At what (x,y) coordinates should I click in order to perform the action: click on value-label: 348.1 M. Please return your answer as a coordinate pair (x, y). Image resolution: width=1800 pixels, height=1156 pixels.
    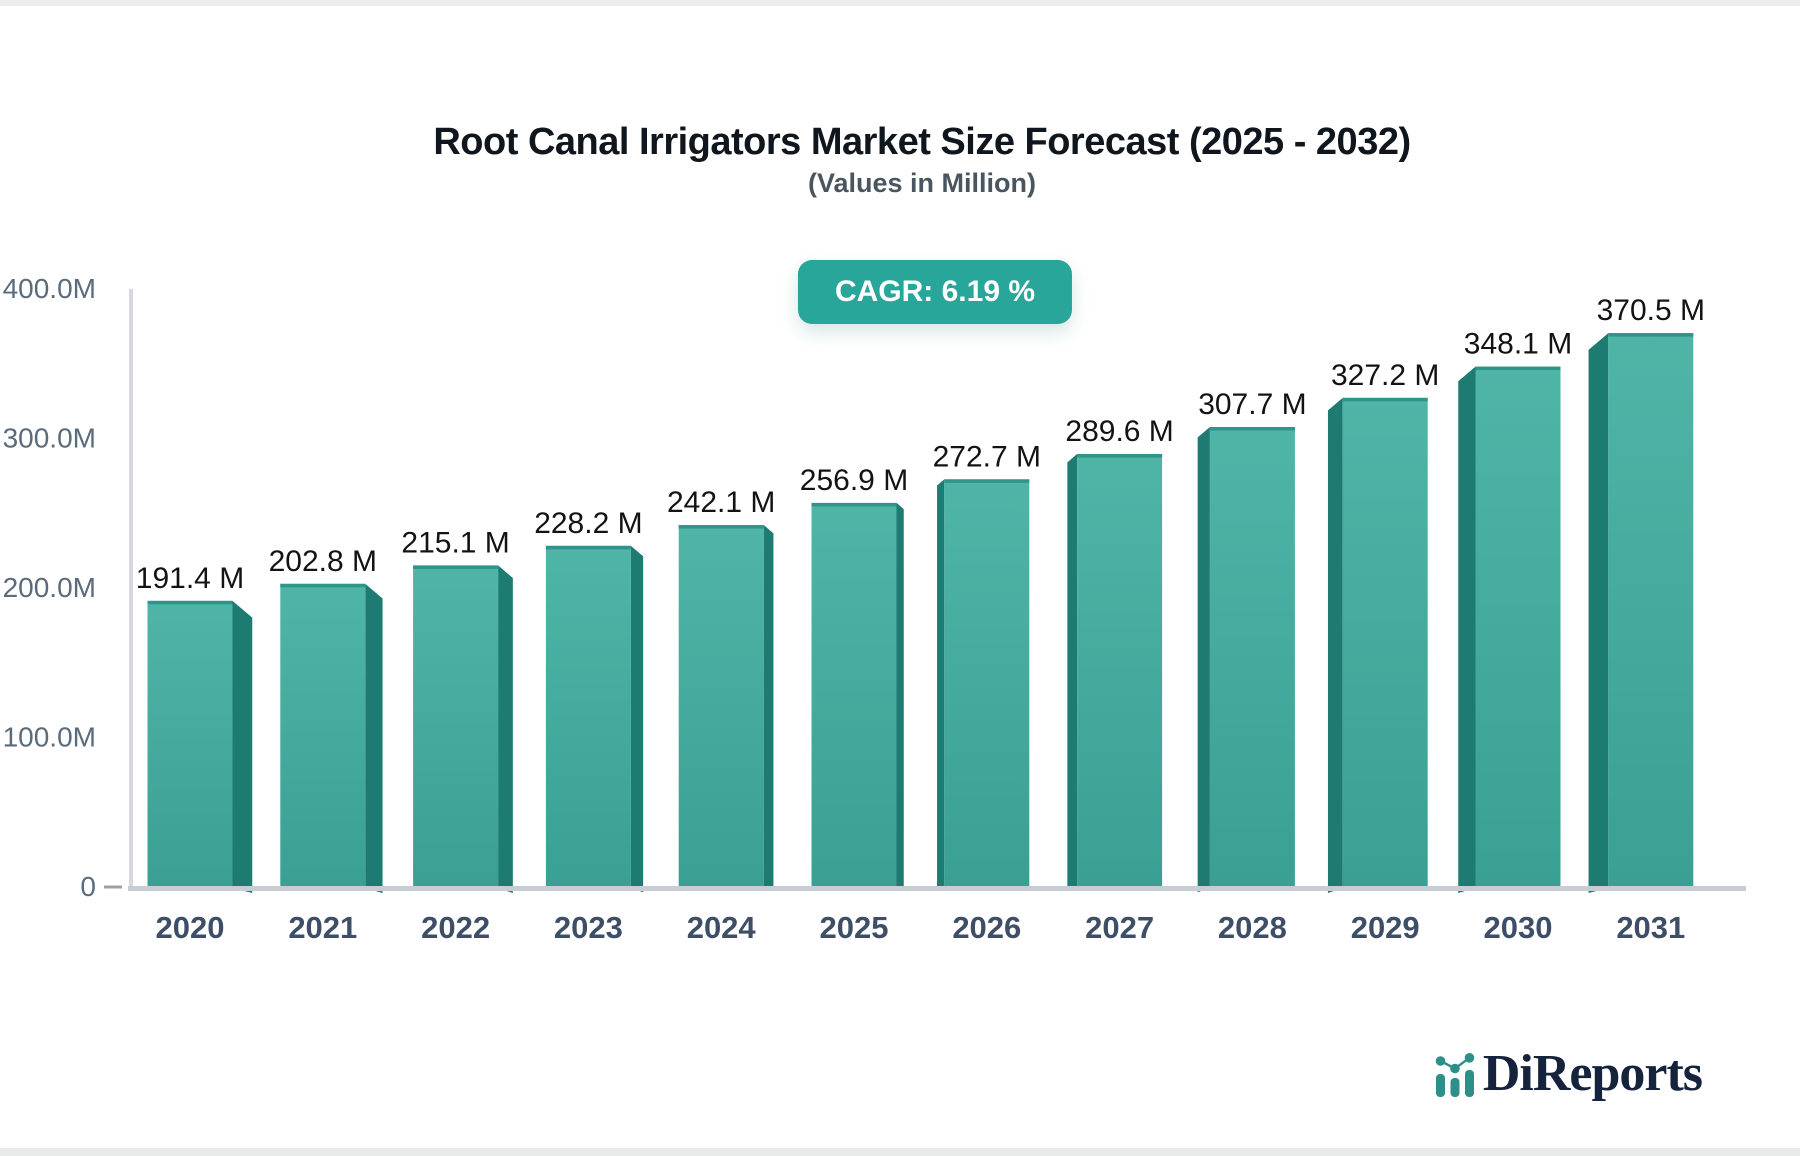
    Looking at the image, I should click on (1518, 344).